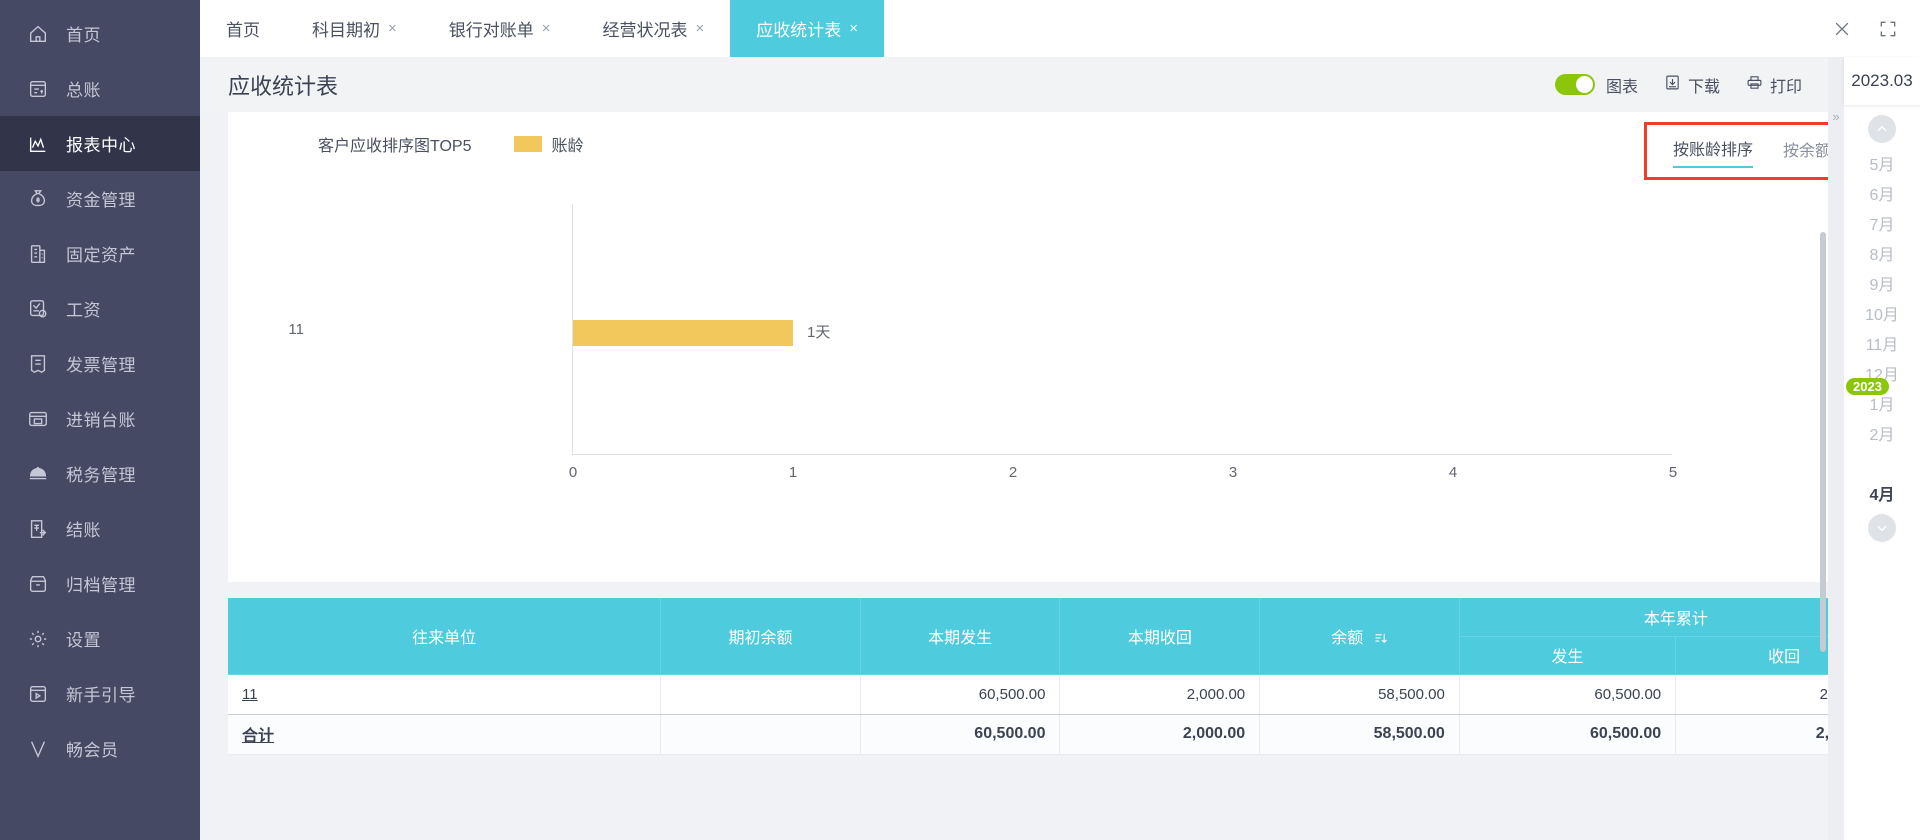 This screenshot has height=840, width=1920. I want to click on sidebar: 首页 总账 报表中心 资金管理 固定资产, so click(100, 420).